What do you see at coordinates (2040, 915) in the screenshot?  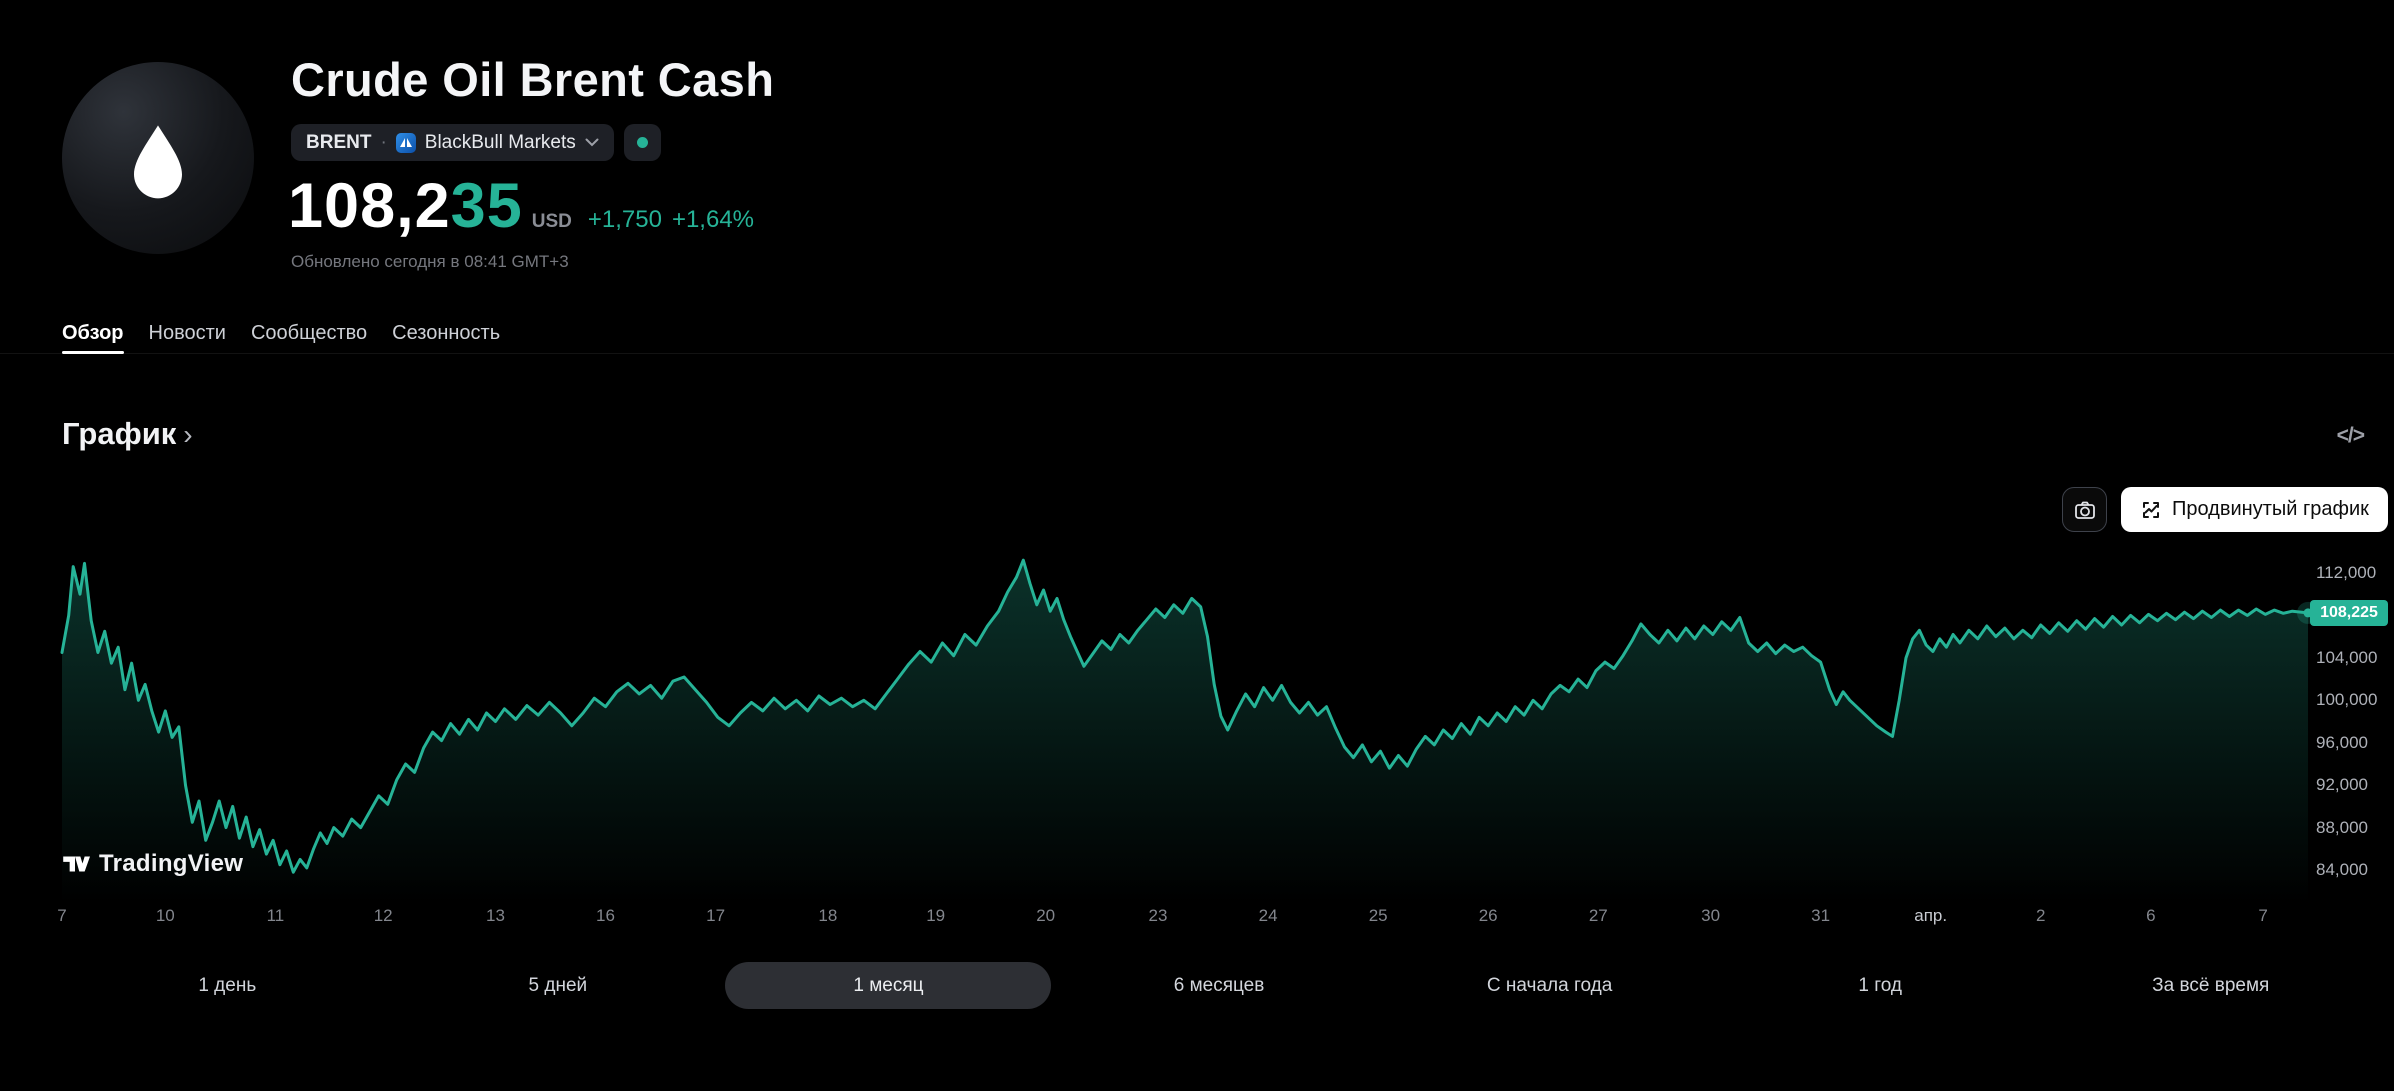 I see `x-axis-label: 2` at bounding box center [2040, 915].